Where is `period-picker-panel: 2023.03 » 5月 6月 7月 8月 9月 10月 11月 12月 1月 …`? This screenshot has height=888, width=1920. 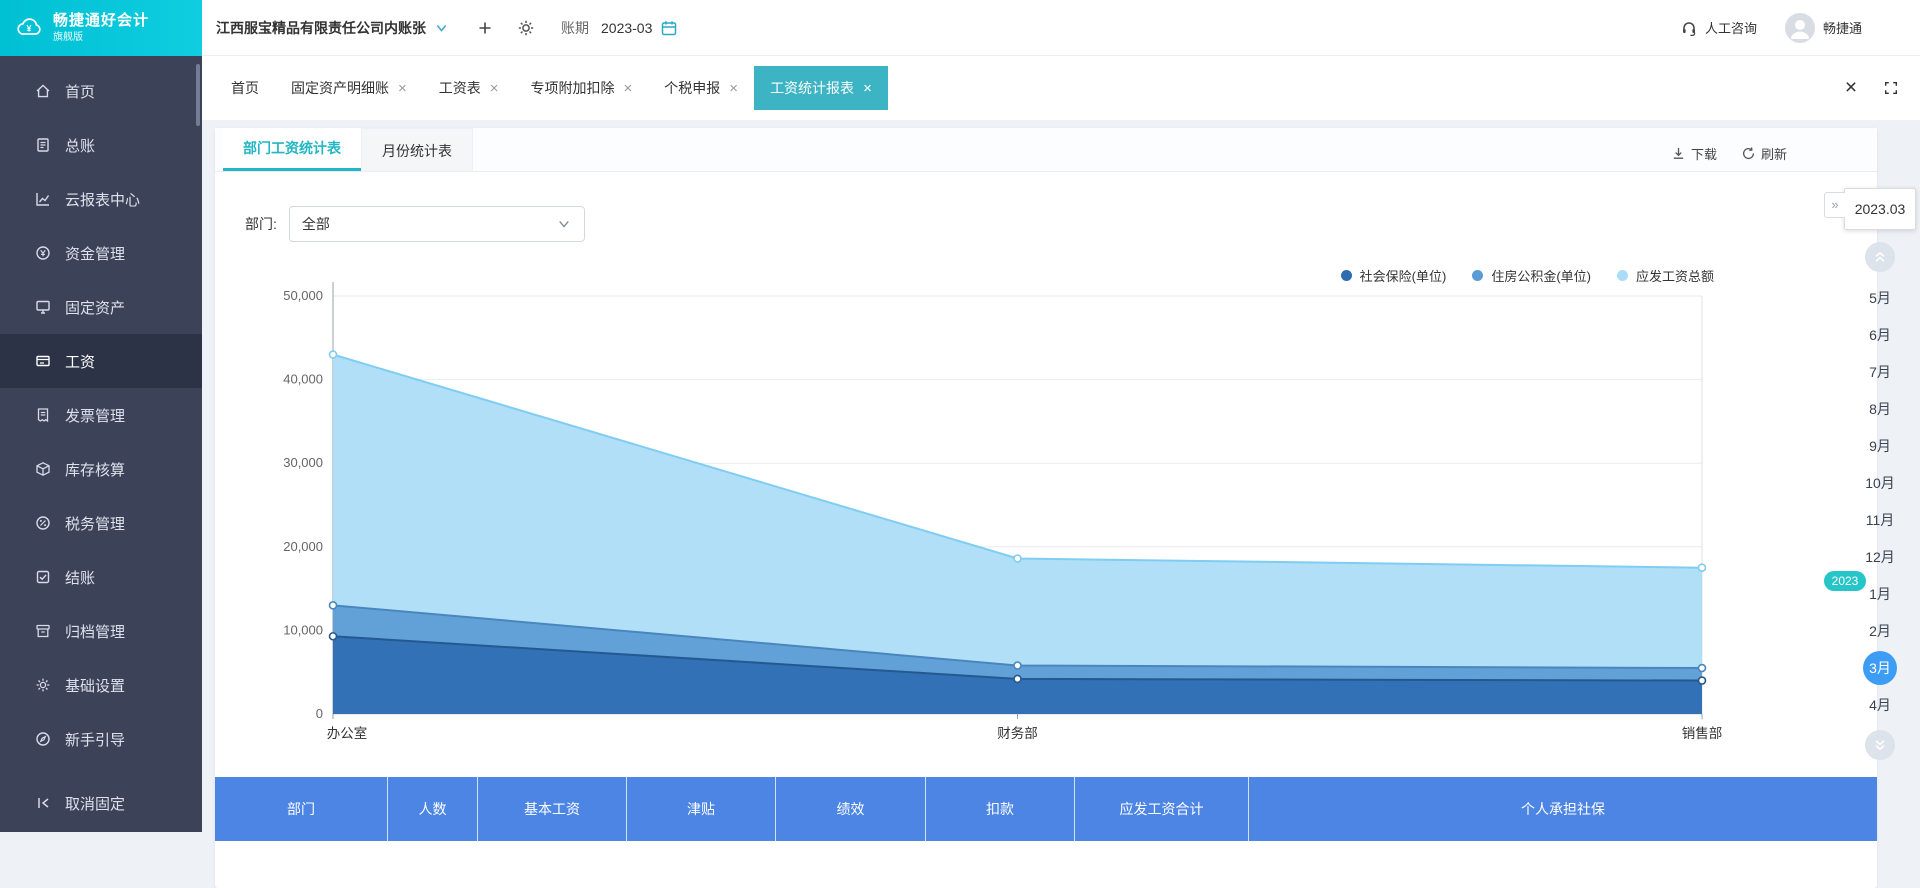
period-picker-panel: 2023.03 » 5月 6月 7月 8月 9月 10月 11月 12月 1月 … is located at coordinates (1880, 474).